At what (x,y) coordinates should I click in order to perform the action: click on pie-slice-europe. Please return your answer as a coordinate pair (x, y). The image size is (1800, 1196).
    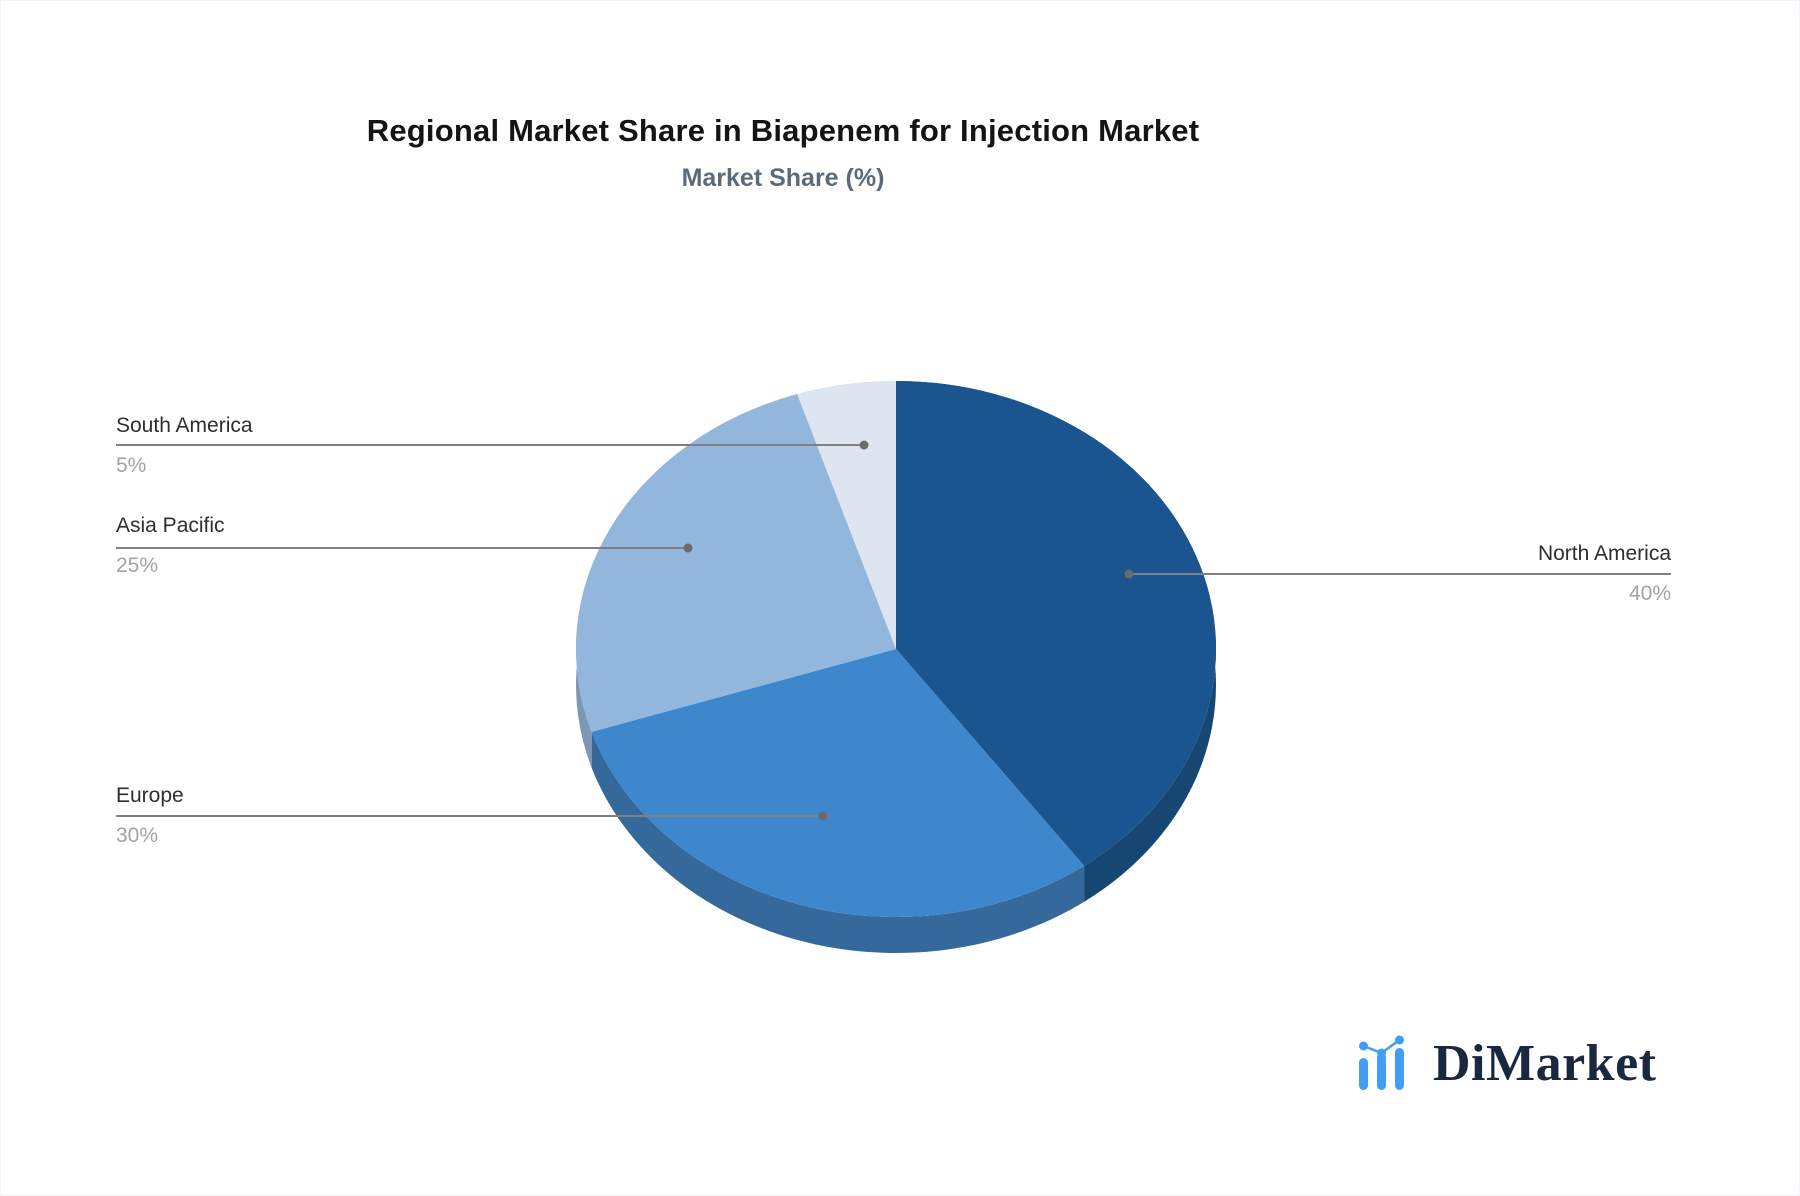
    Looking at the image, I should click on (838, 783).